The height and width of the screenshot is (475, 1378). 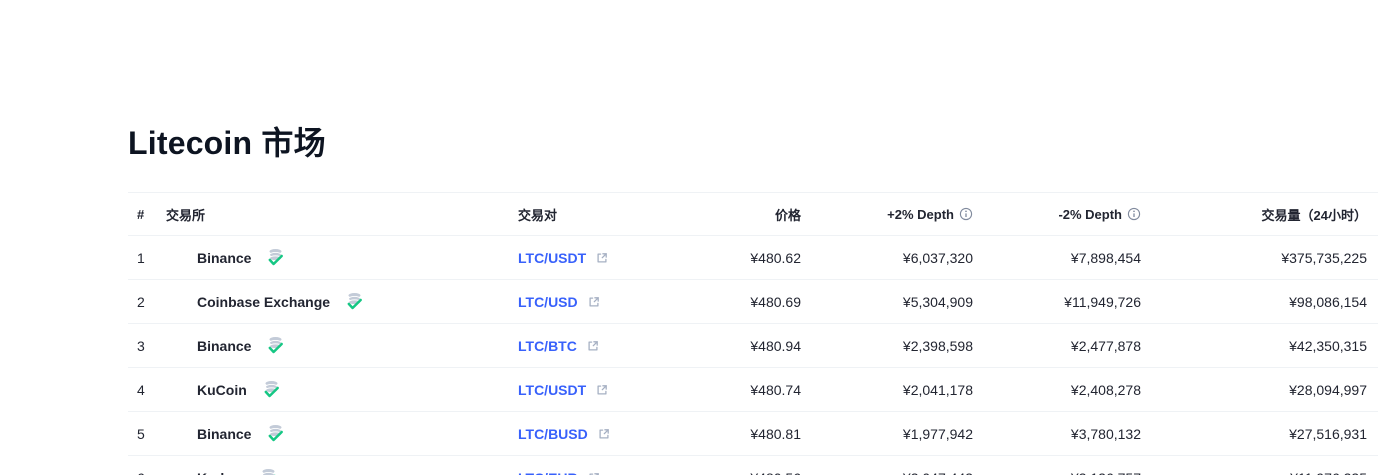 What do you see at coordinates (609, 302) in the screenshot?
I see `pair-cell: LTC/USD` at bounding box center [609, 302].